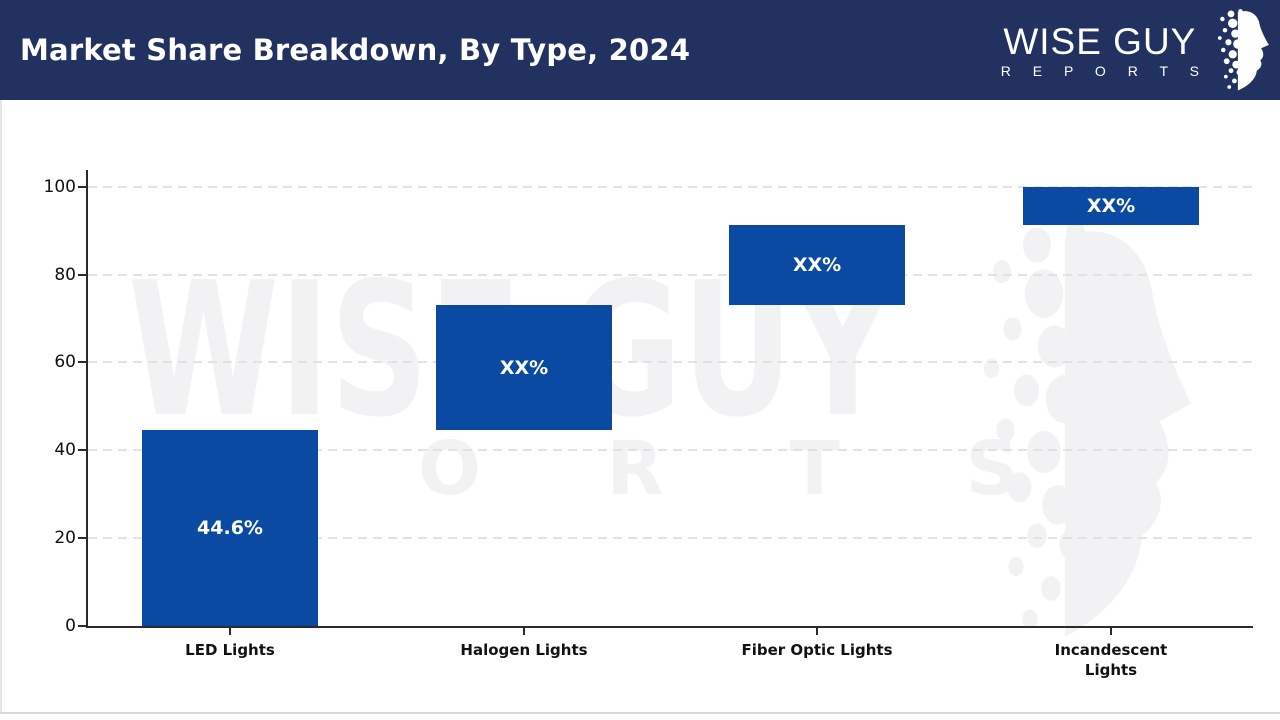 The height and width of the screenshot is (720, 1280). I want to click on logo-text: WISE GUY R E P O R T S, so click(1100, 50).